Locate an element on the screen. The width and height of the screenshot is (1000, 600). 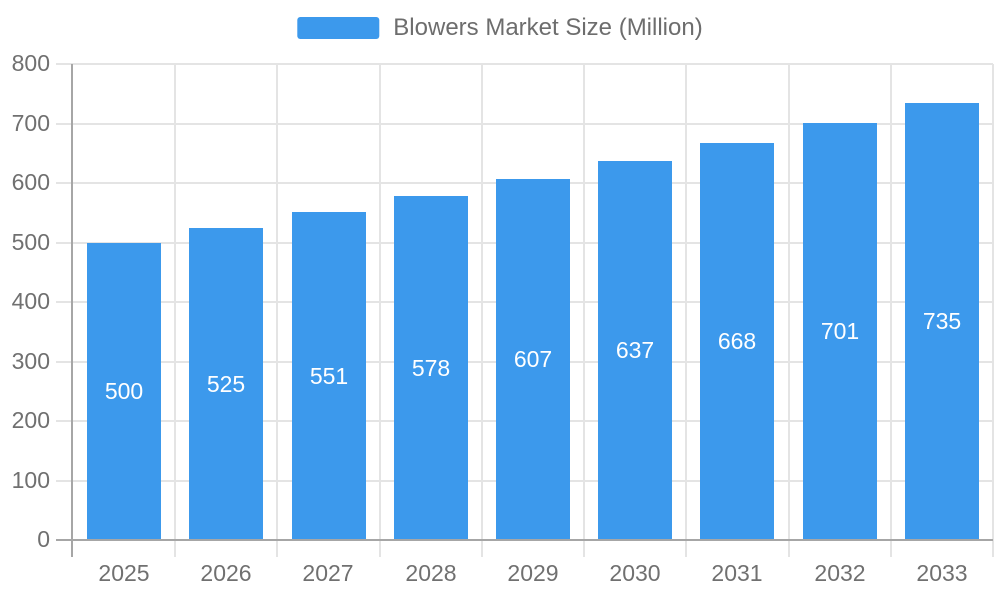
bar-value-label: 607 is located at coordinates (533, 359).